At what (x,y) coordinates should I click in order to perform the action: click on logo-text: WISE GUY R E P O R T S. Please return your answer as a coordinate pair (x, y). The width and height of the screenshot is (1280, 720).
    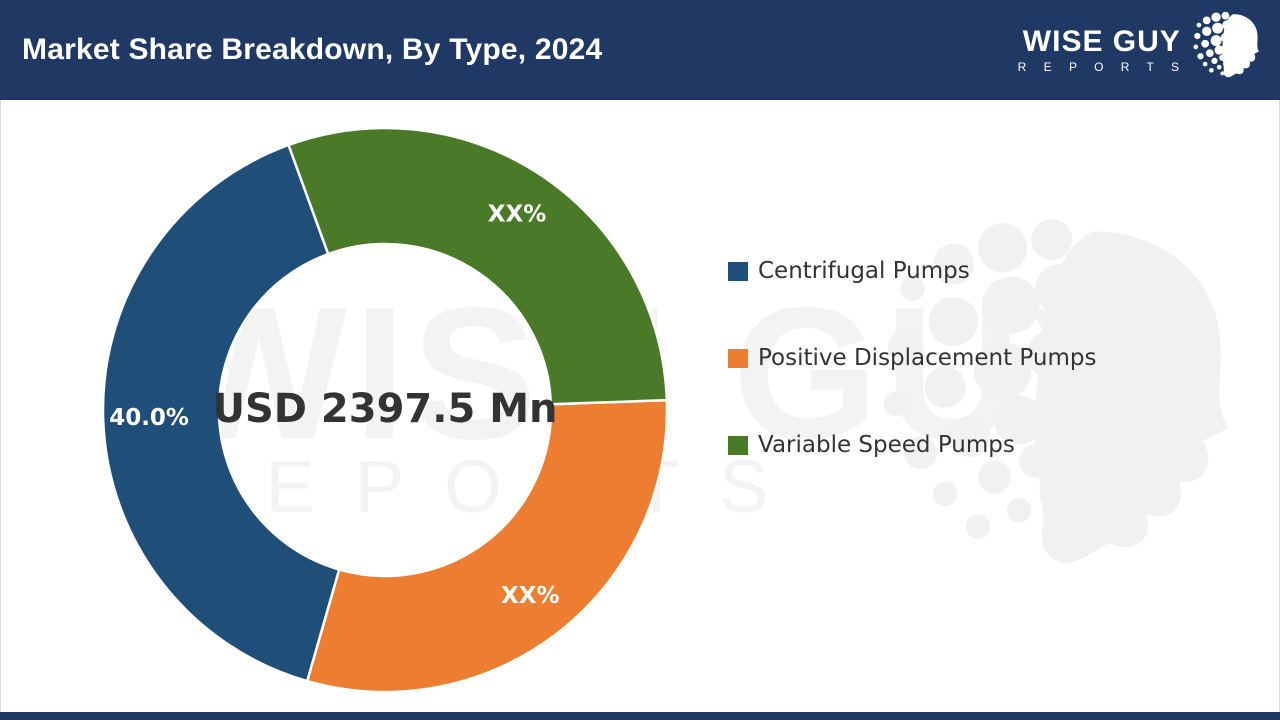
    Looking at the image, I should click on (1101, 49).